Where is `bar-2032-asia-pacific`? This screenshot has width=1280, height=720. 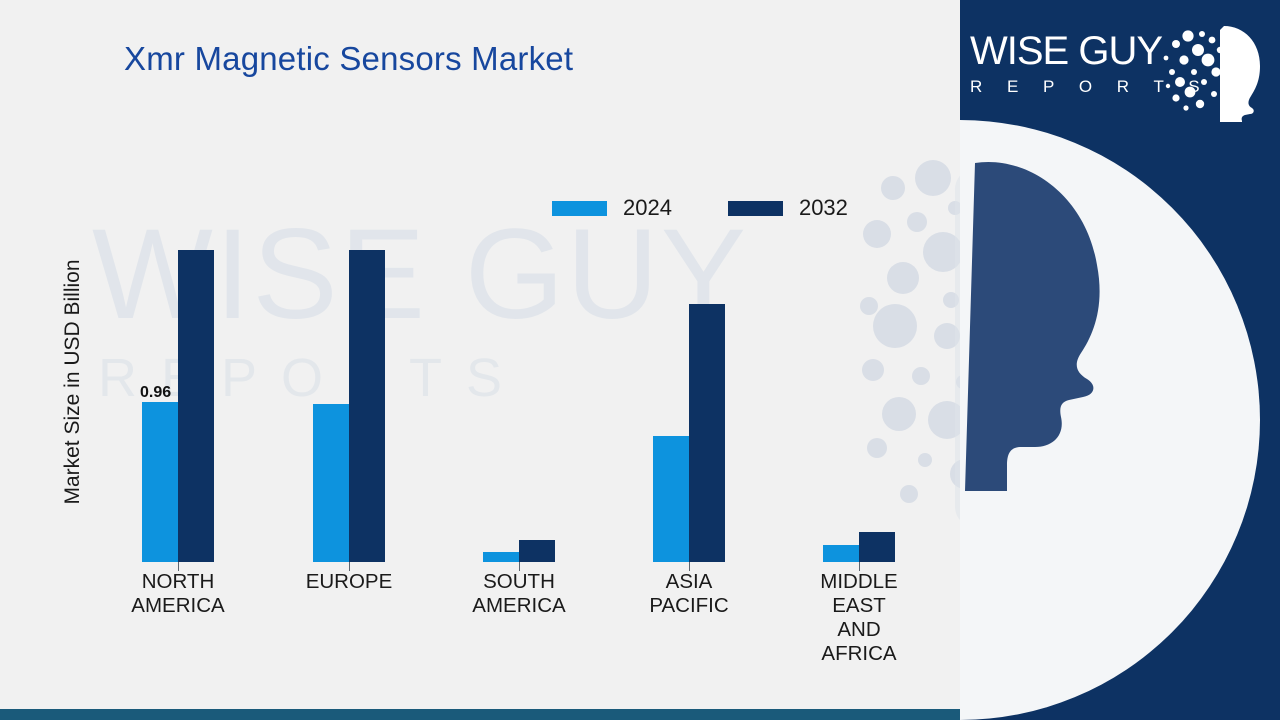 bar-2032-asia-pacific is located at coordinates (707, 433).